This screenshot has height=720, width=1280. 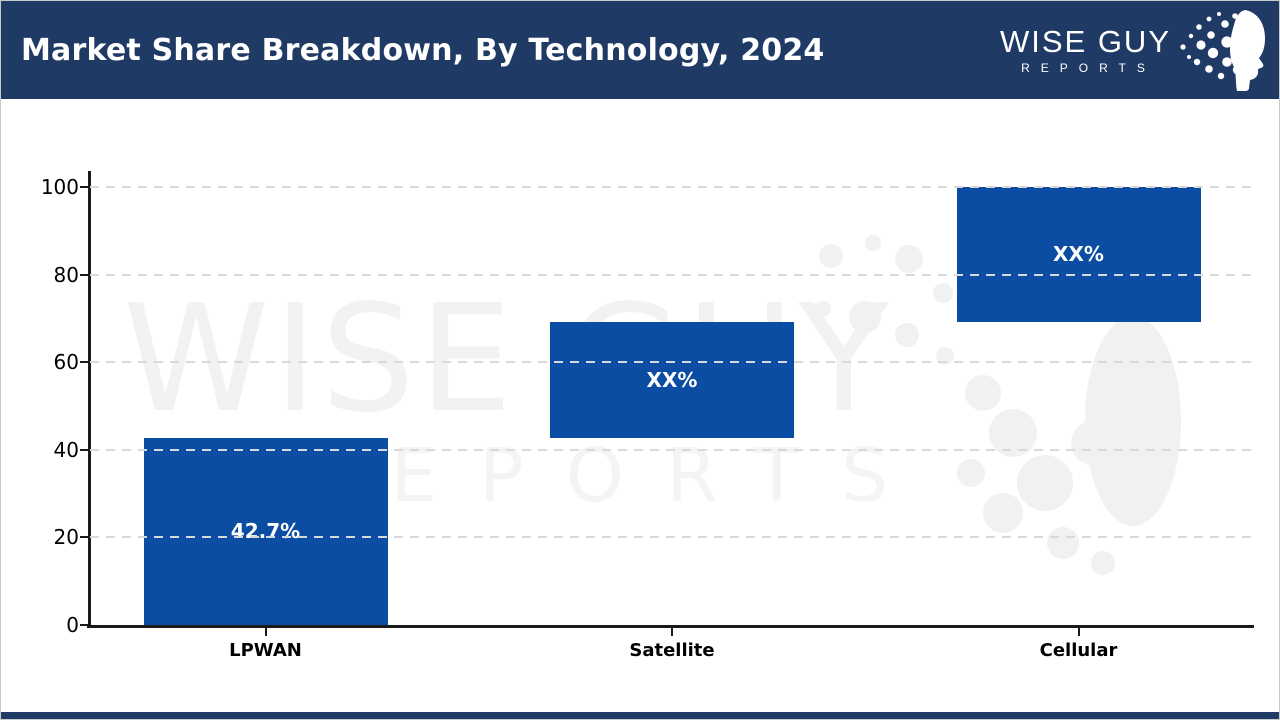 I want to click on bar-value-label-satellite: XX%, so click(x=672, y=379).